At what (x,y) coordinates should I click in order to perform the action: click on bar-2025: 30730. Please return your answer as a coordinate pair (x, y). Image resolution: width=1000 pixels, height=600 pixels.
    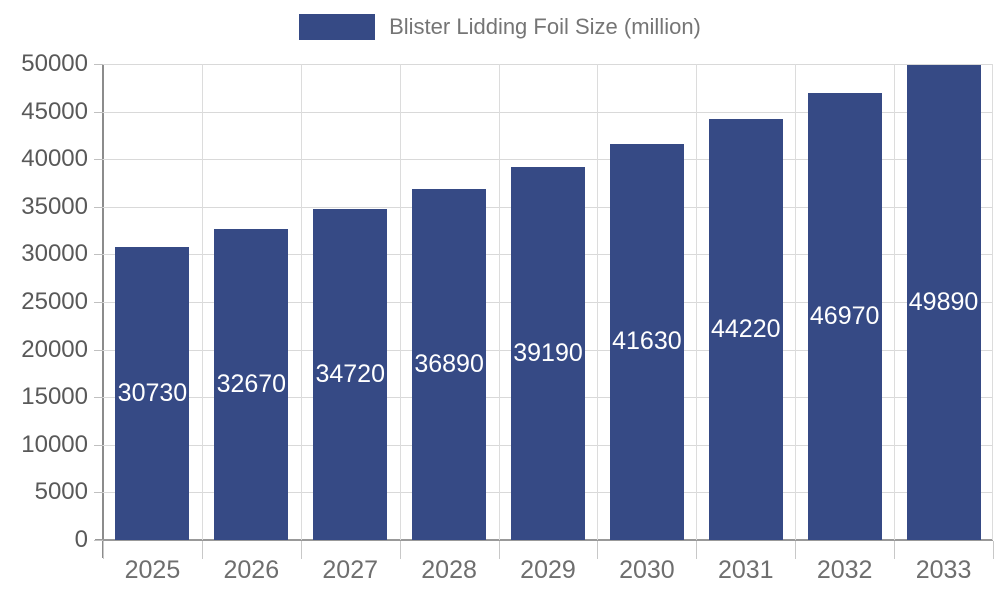
    Looking at the image, I should click on (152, 393).